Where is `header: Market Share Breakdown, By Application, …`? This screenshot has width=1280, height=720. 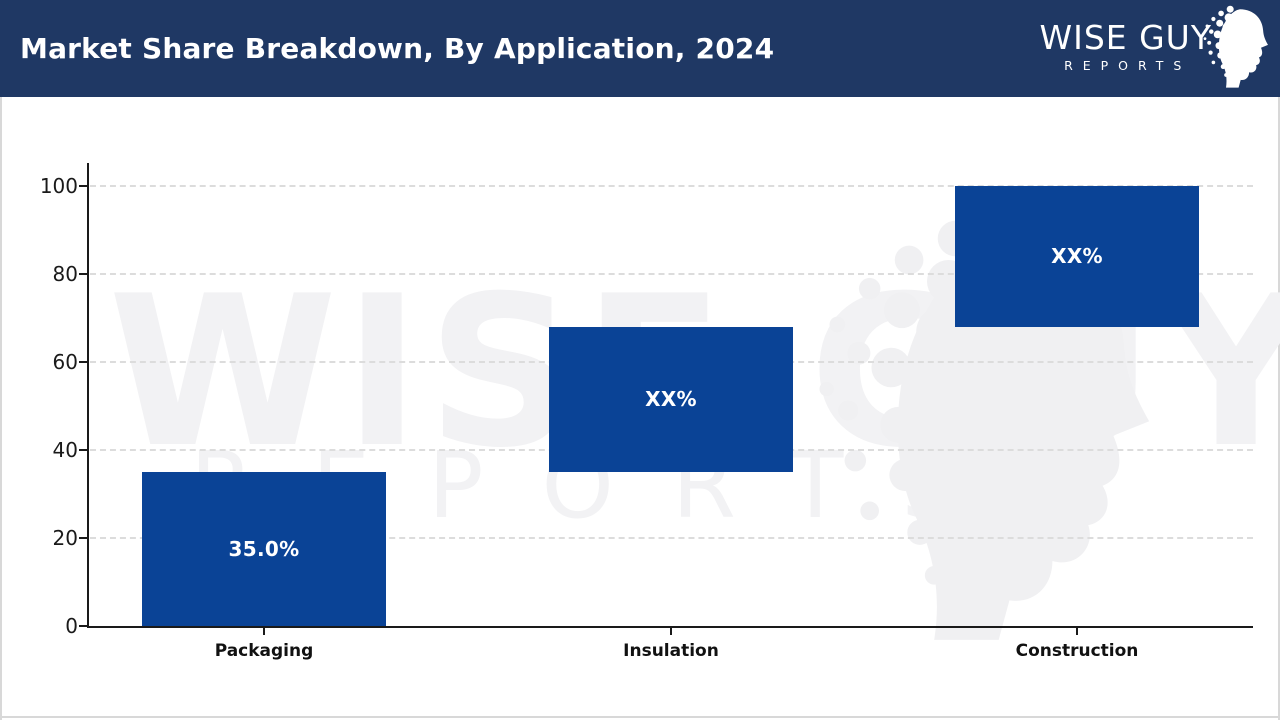
header: Market Share Breakdown, By Application, … is located at coordinates (640, 48).